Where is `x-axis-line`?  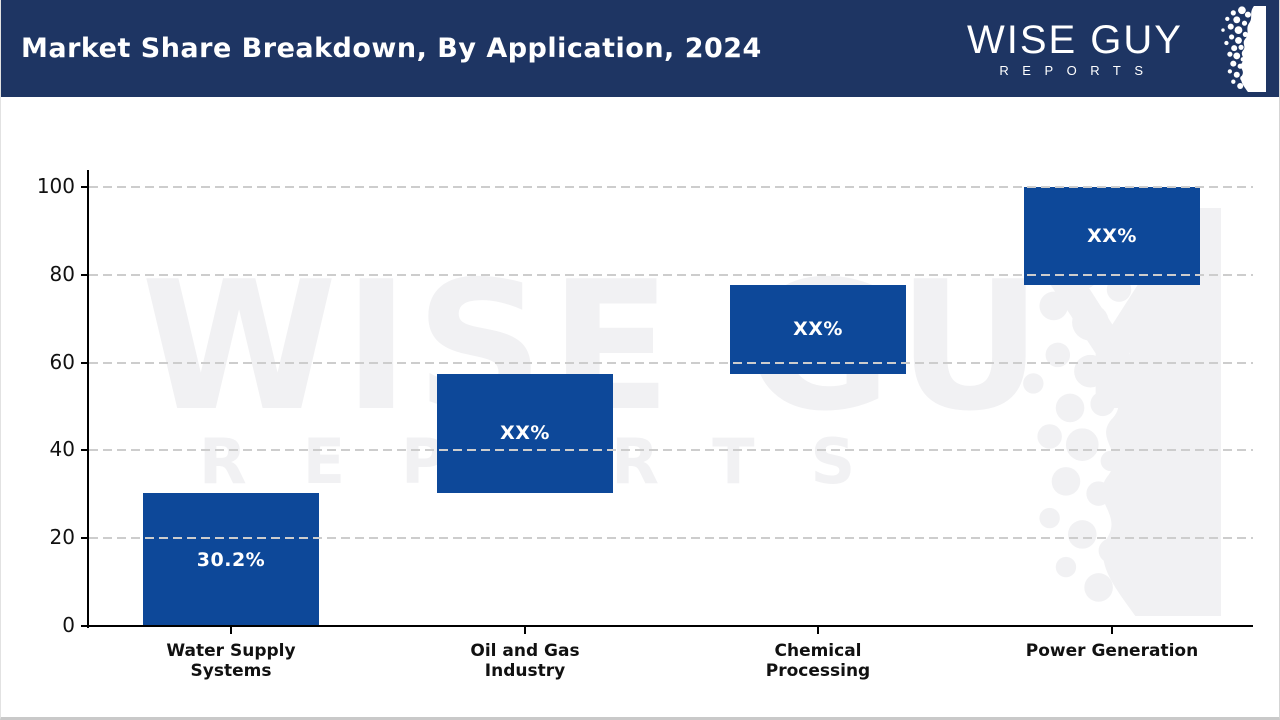
x-axis-line is located at coordinates (670, 626).